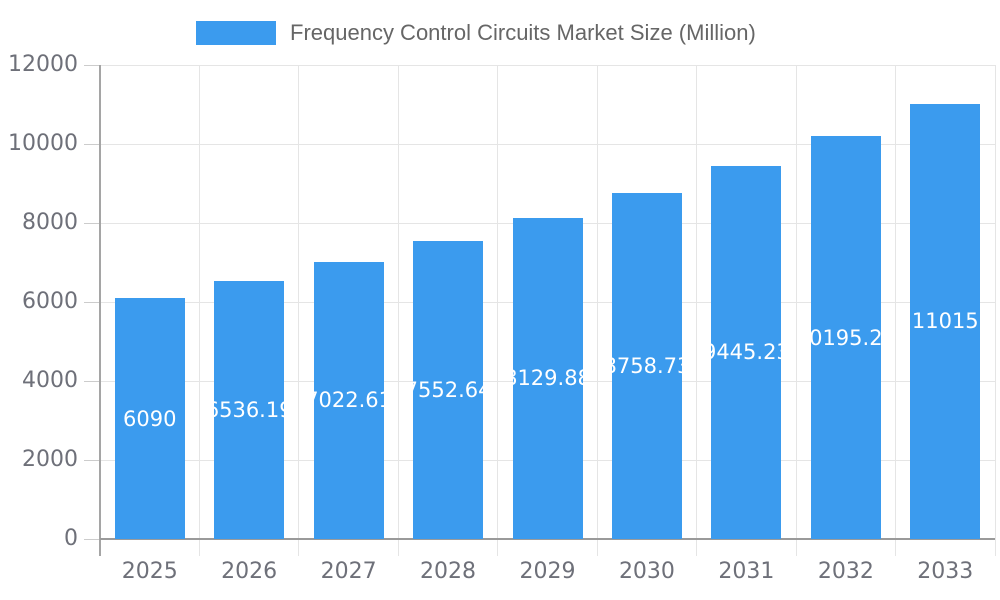  I want to click on bar-value-label: 9445.23, so click(746, 352).